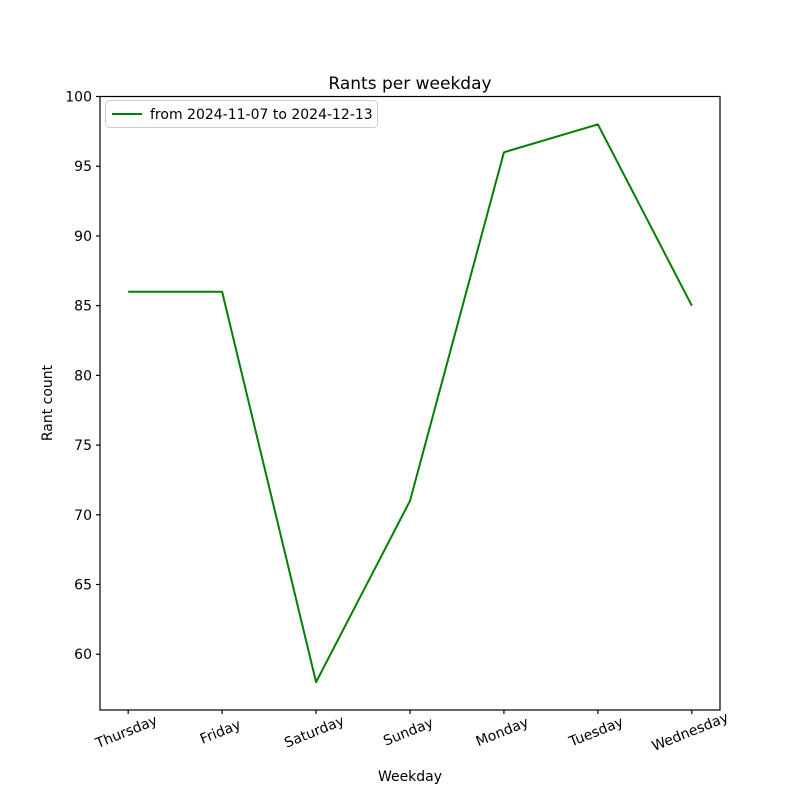  I want to click on y-tick-label: 70, so click(83, 516).